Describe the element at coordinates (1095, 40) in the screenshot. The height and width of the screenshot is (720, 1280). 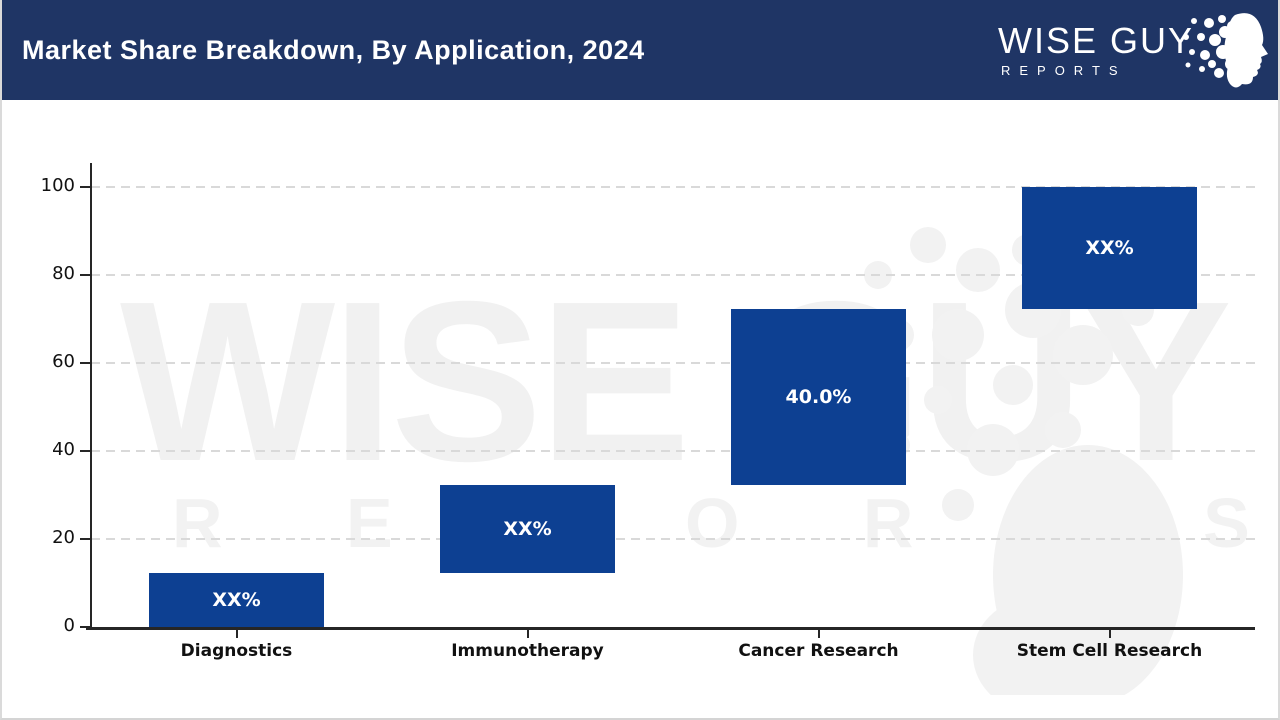
I see `logo-wordmark-line1: WISE GUY` at that location.